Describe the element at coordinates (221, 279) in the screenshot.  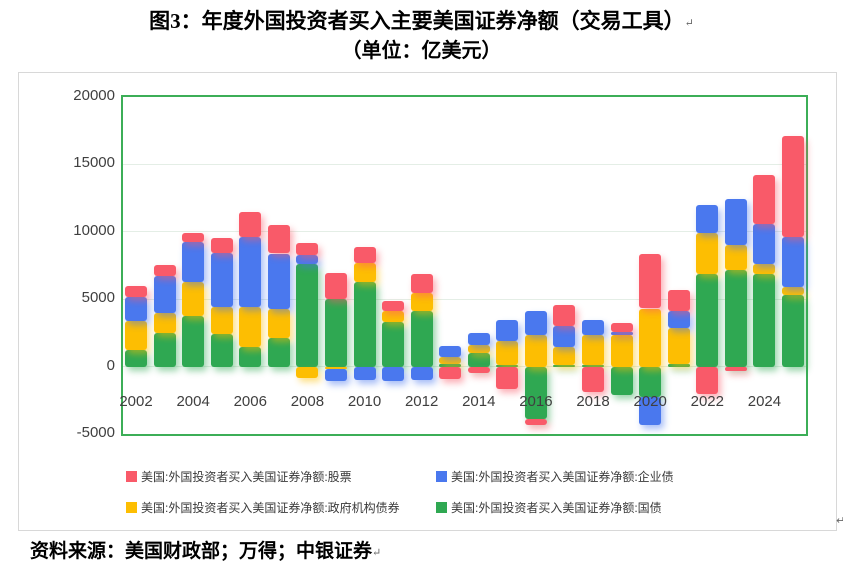
I see `bar-segment-2005-s1` at that location.